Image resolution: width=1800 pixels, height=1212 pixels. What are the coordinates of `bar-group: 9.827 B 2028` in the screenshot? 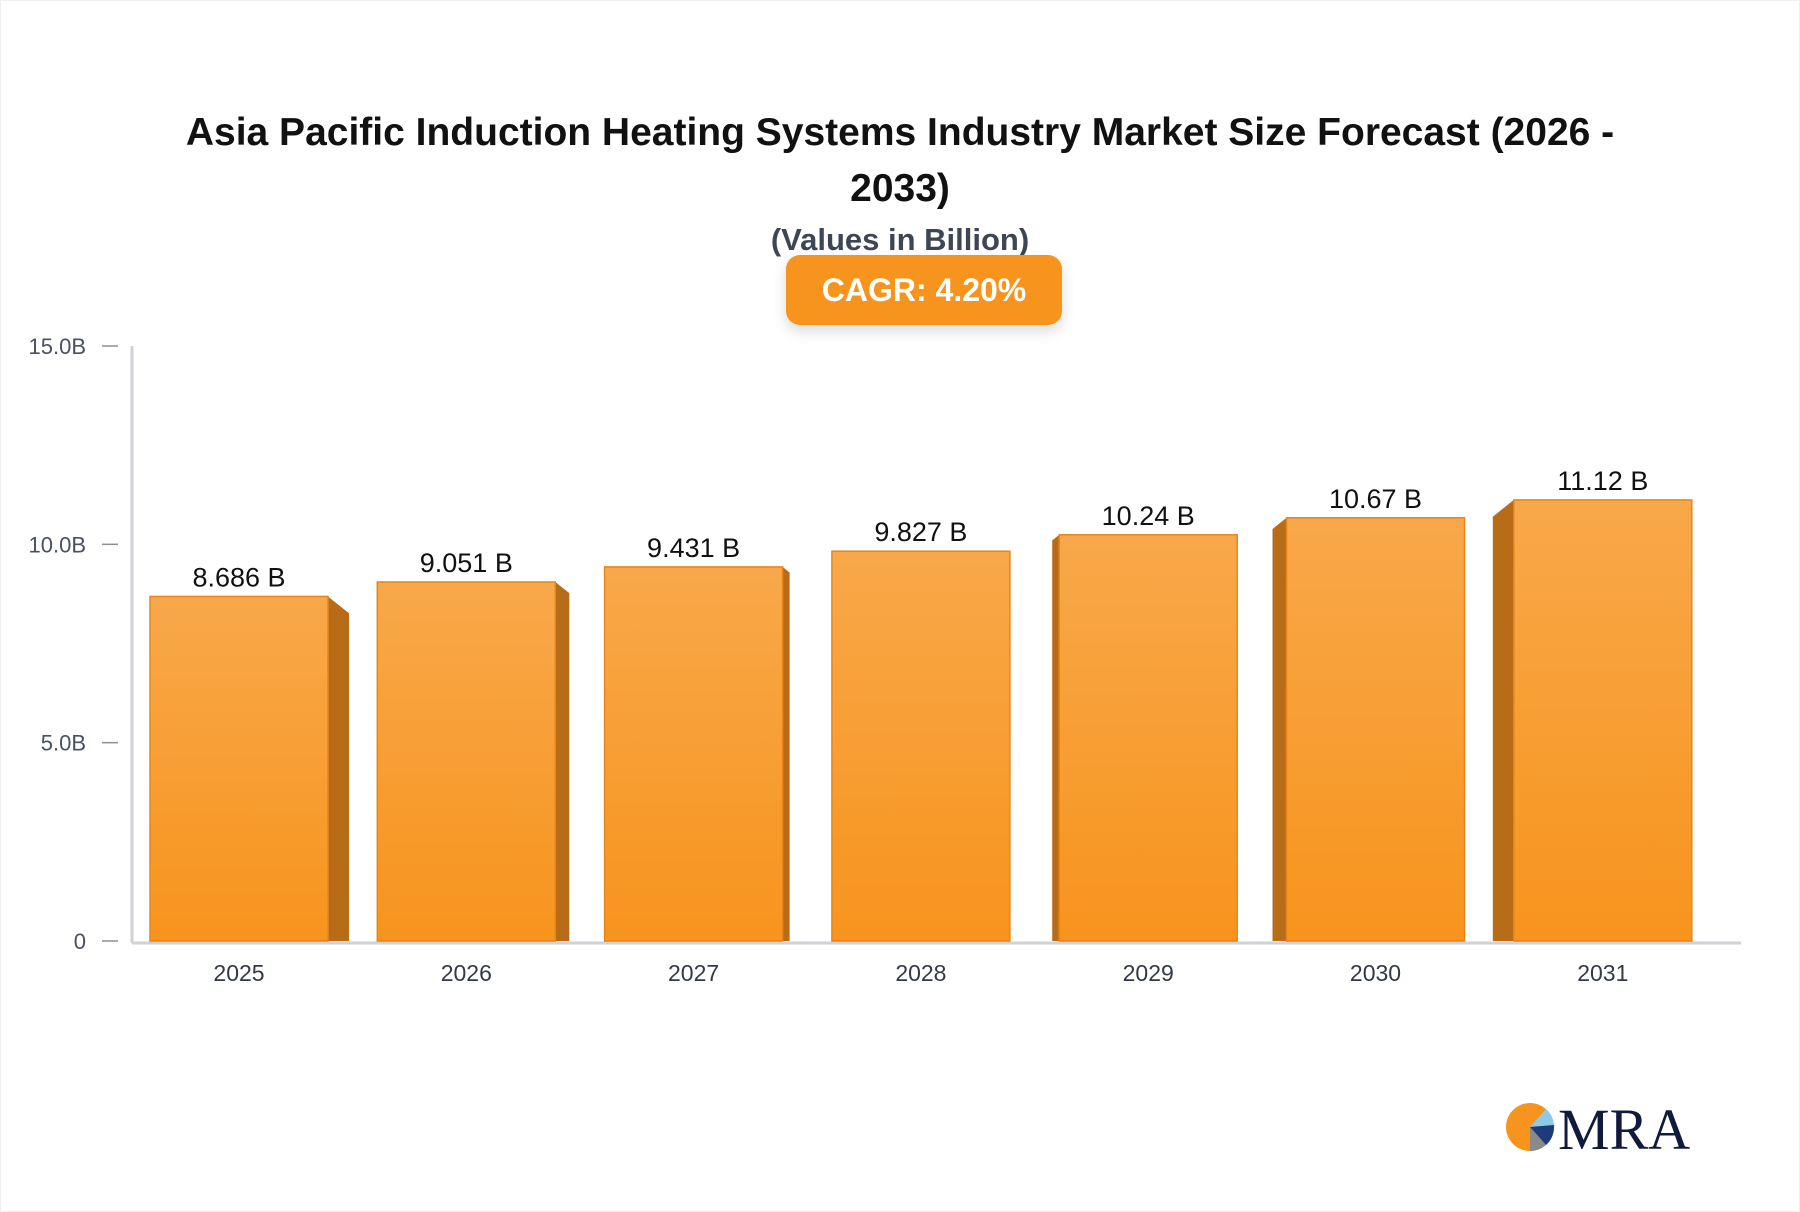 It's located at (921, 751).